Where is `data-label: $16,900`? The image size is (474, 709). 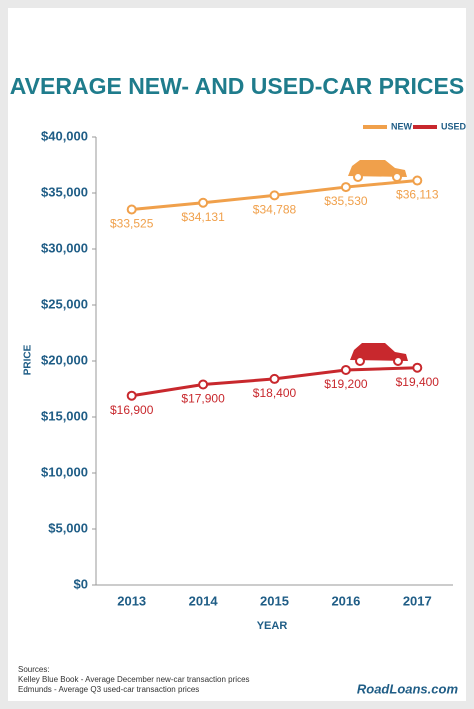
data-label: $16,900 is located at coordinates (132, 410).